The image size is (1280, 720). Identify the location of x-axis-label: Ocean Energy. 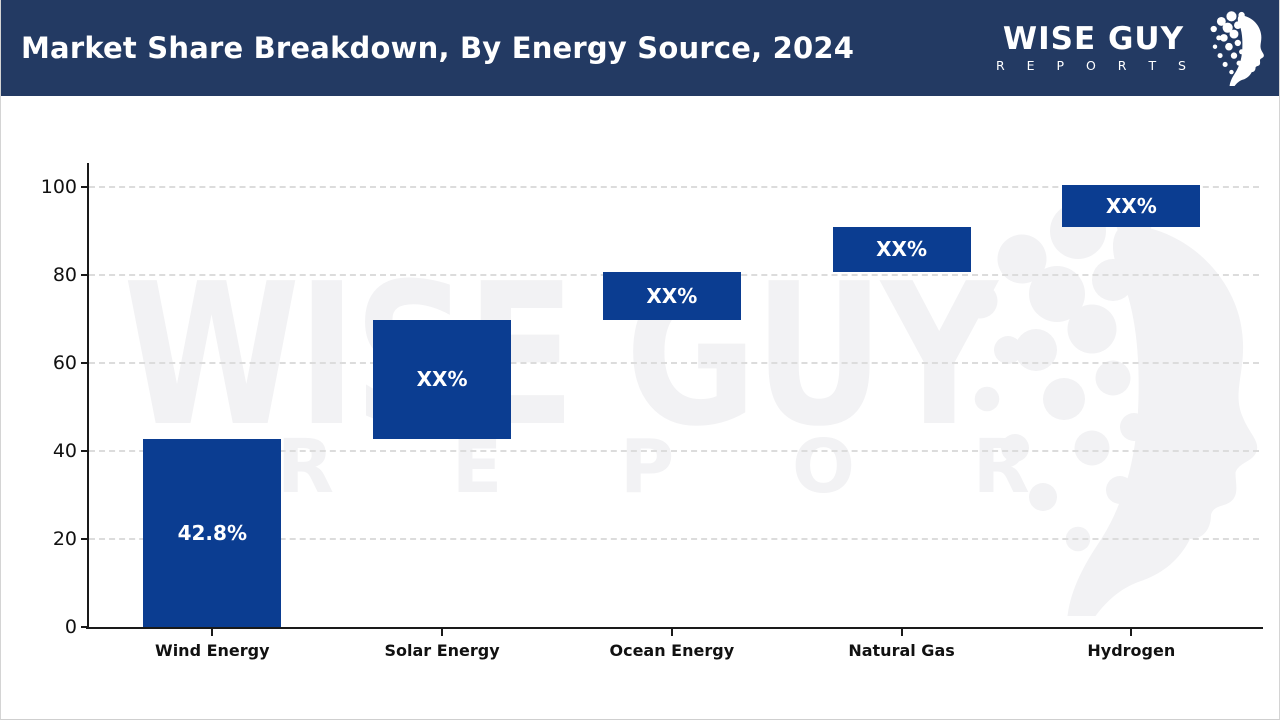
(672, 650).